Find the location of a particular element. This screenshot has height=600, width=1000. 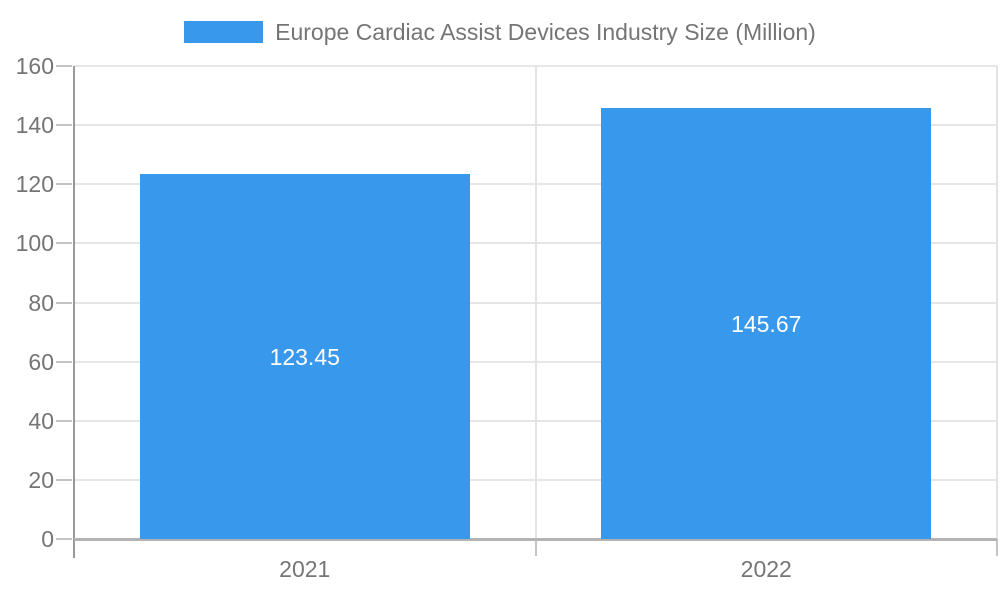

legend-swatch is located at coordinates (224, 32).